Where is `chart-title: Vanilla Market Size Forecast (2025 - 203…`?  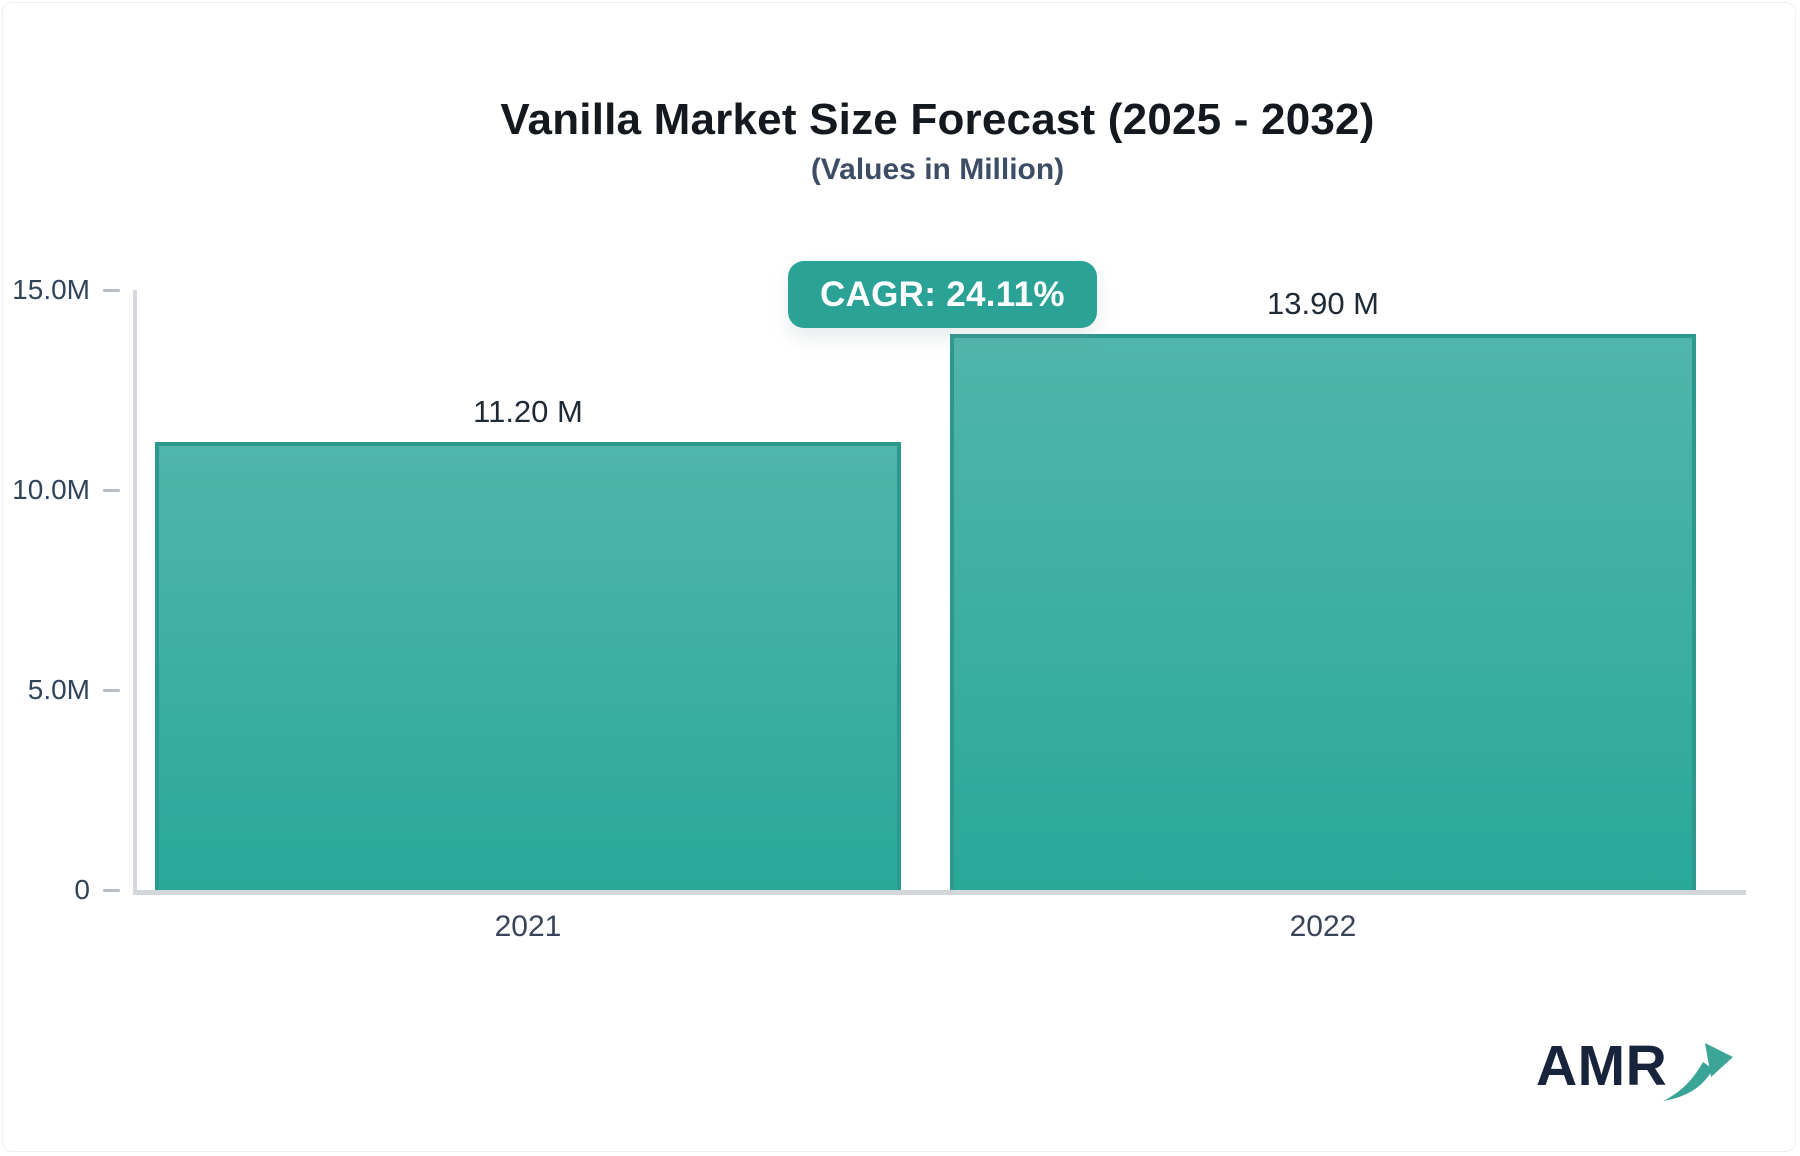 chart-title: Vanilla Market Size Forecast (2025 - 203… is located at coordinates (937, 119).